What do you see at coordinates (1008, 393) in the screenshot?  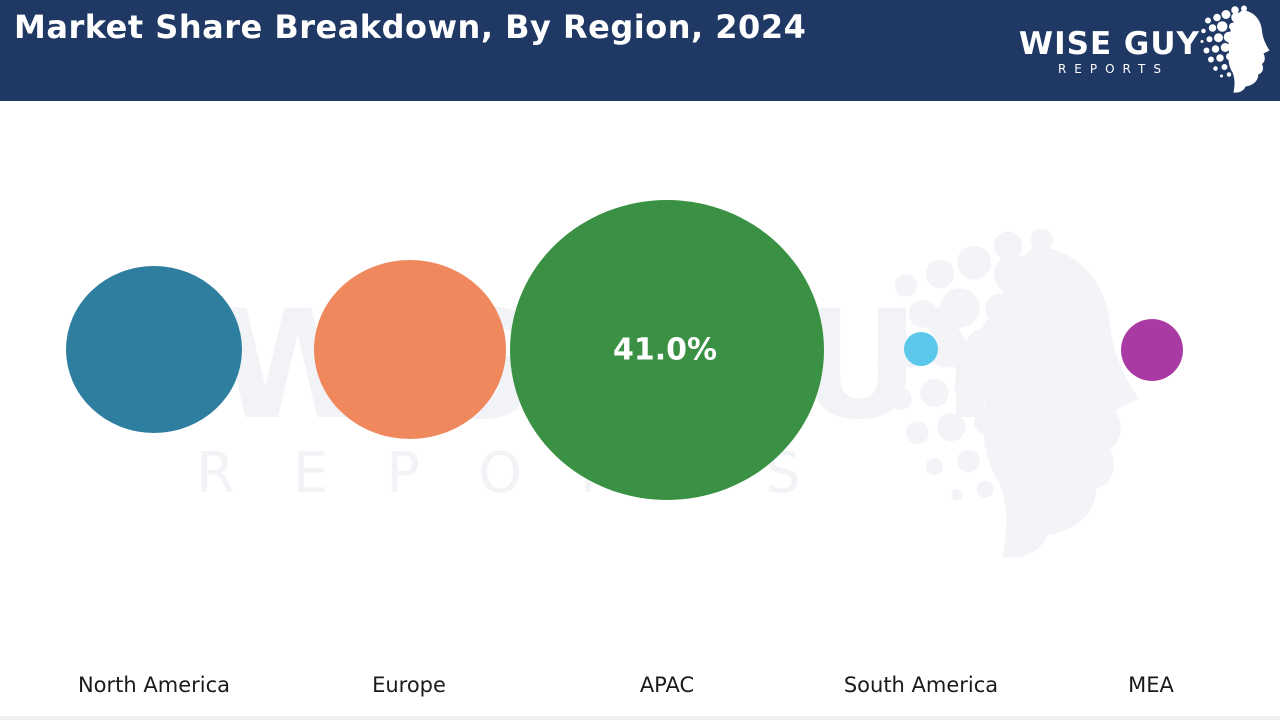 I see `watermark-head-icon` at bounding box center [1008, 393].